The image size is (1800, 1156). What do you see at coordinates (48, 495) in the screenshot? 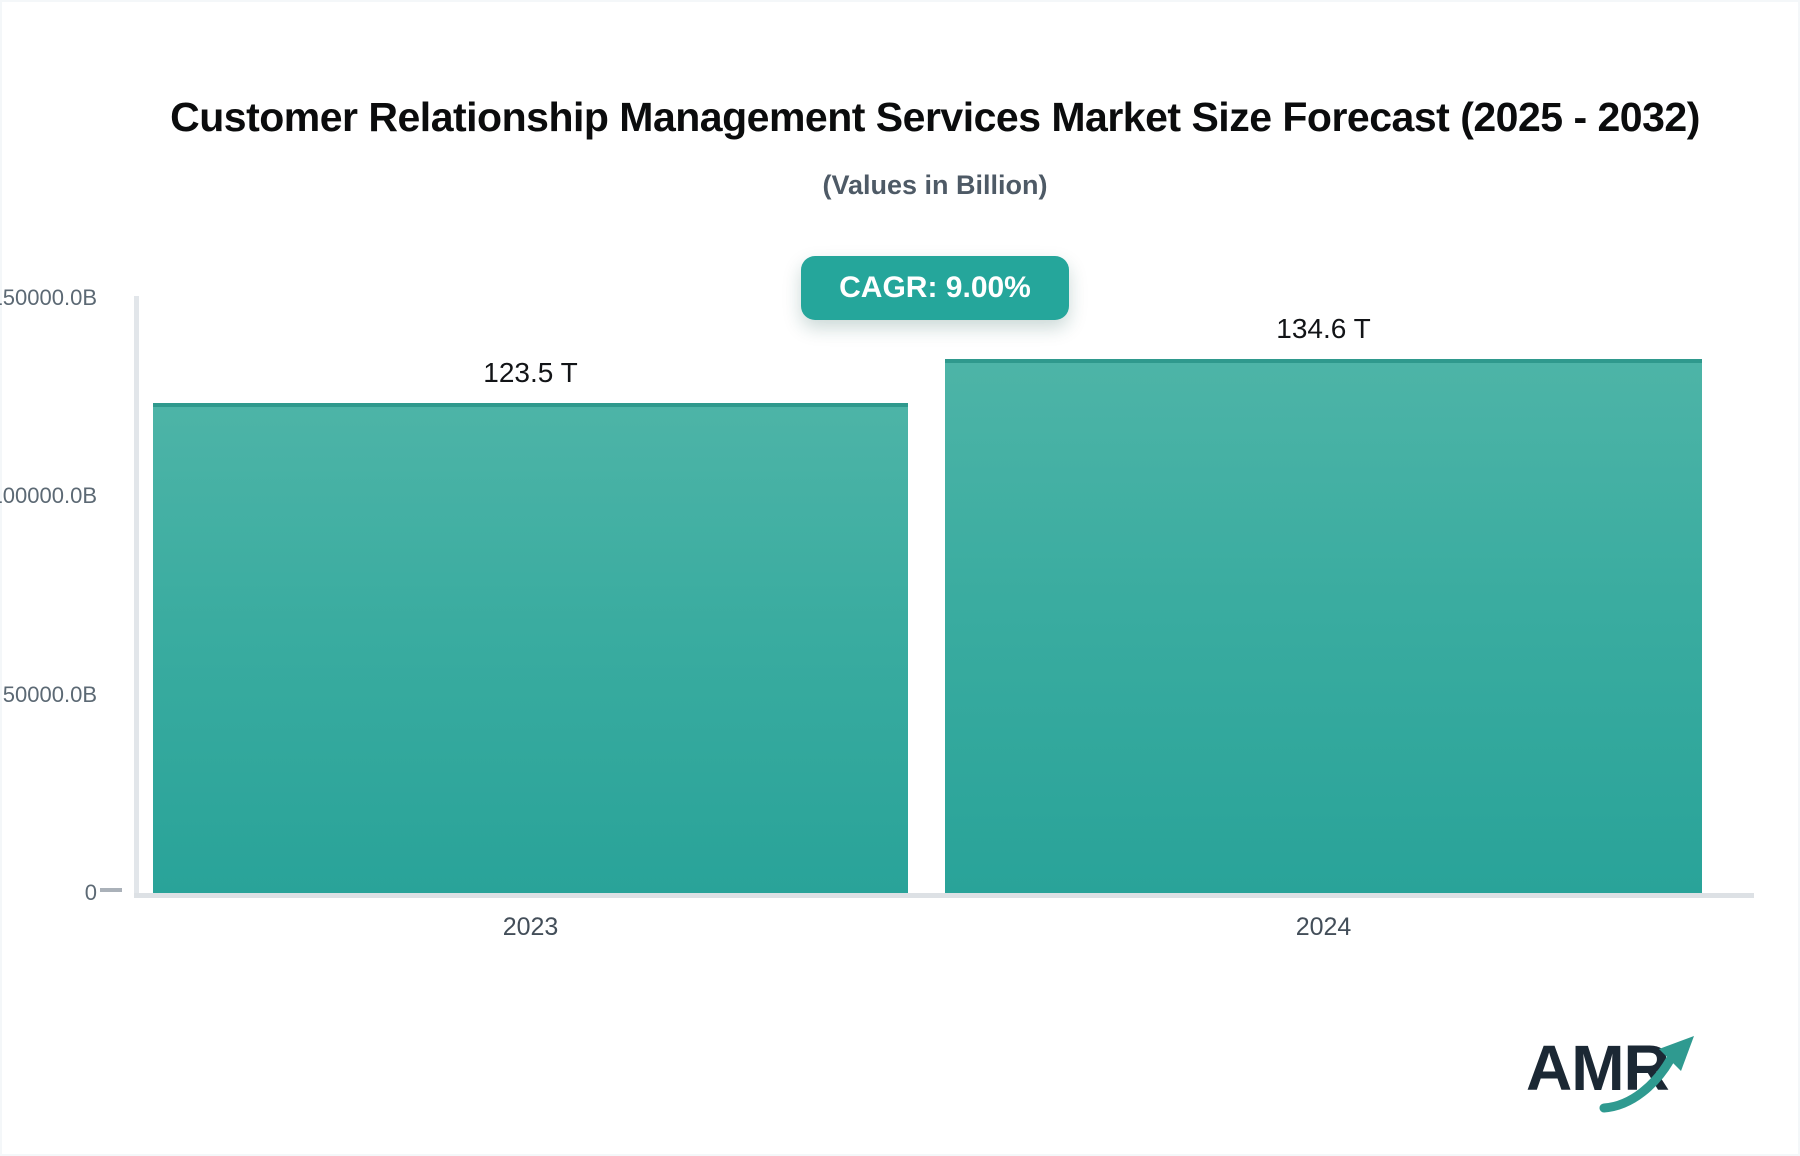
I see `y-tick-label-100000: 100000.0B` at bounding box center [48, 495].